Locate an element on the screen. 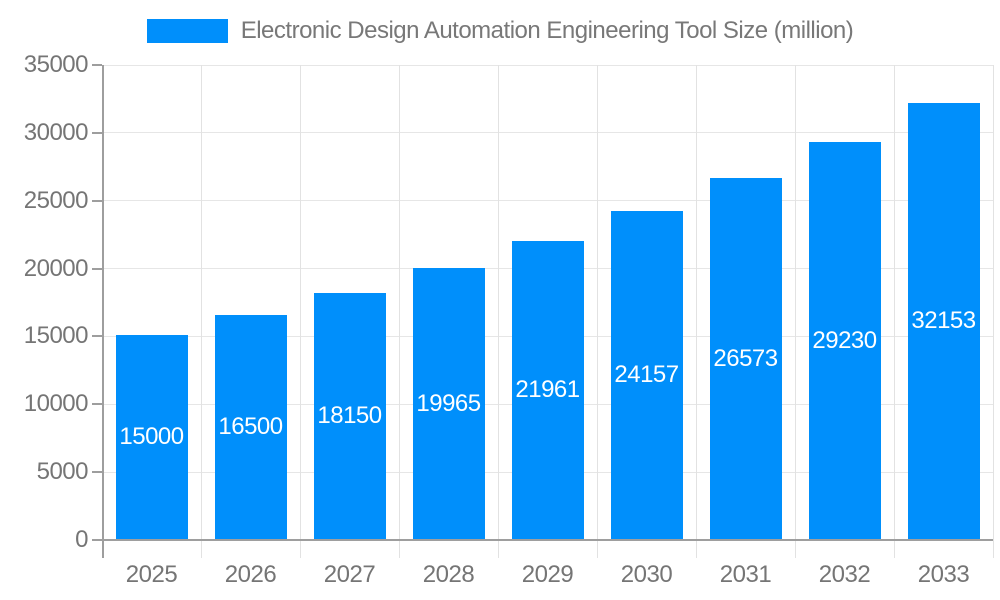 Image resolution: width=1000 pixels, height=600 pixels. x-tick-label-2029: 2029 is located at coordinates (547, 574).